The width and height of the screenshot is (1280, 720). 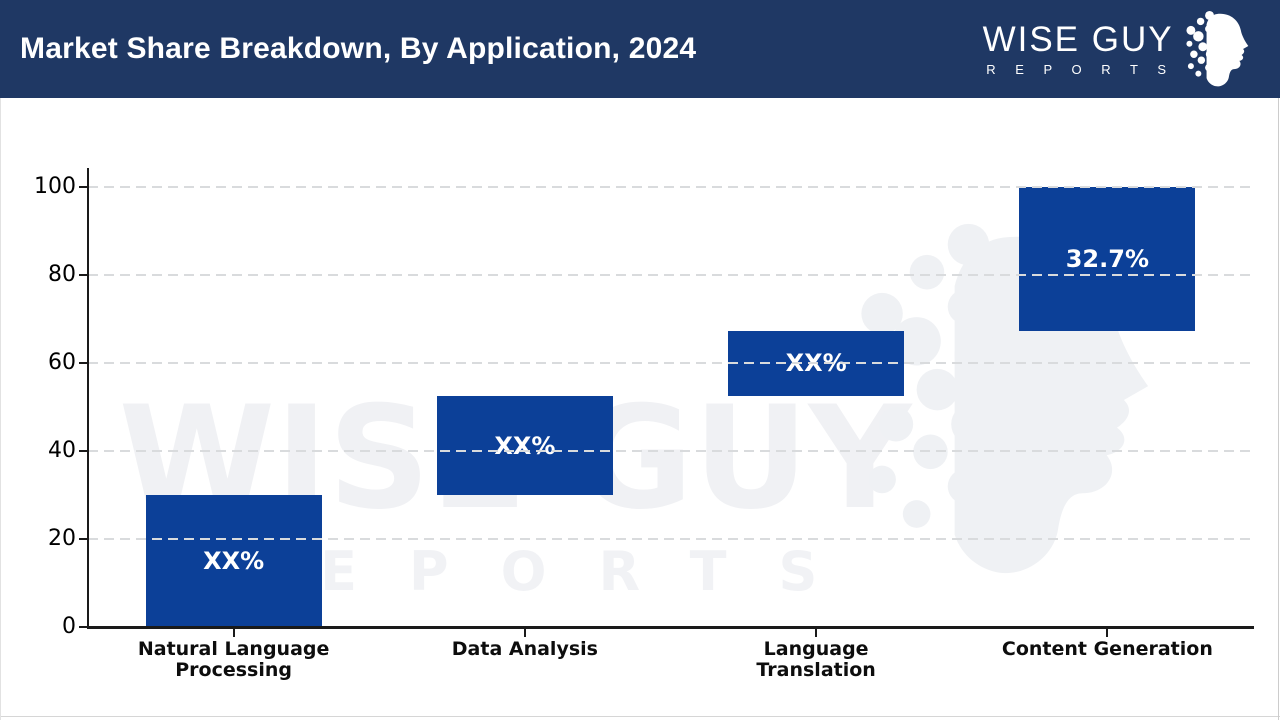 What do you see at coordinates (69, 626) in the screenshot?
I see `y-axis-tick-label: 0` at bounding box center [69, 626].